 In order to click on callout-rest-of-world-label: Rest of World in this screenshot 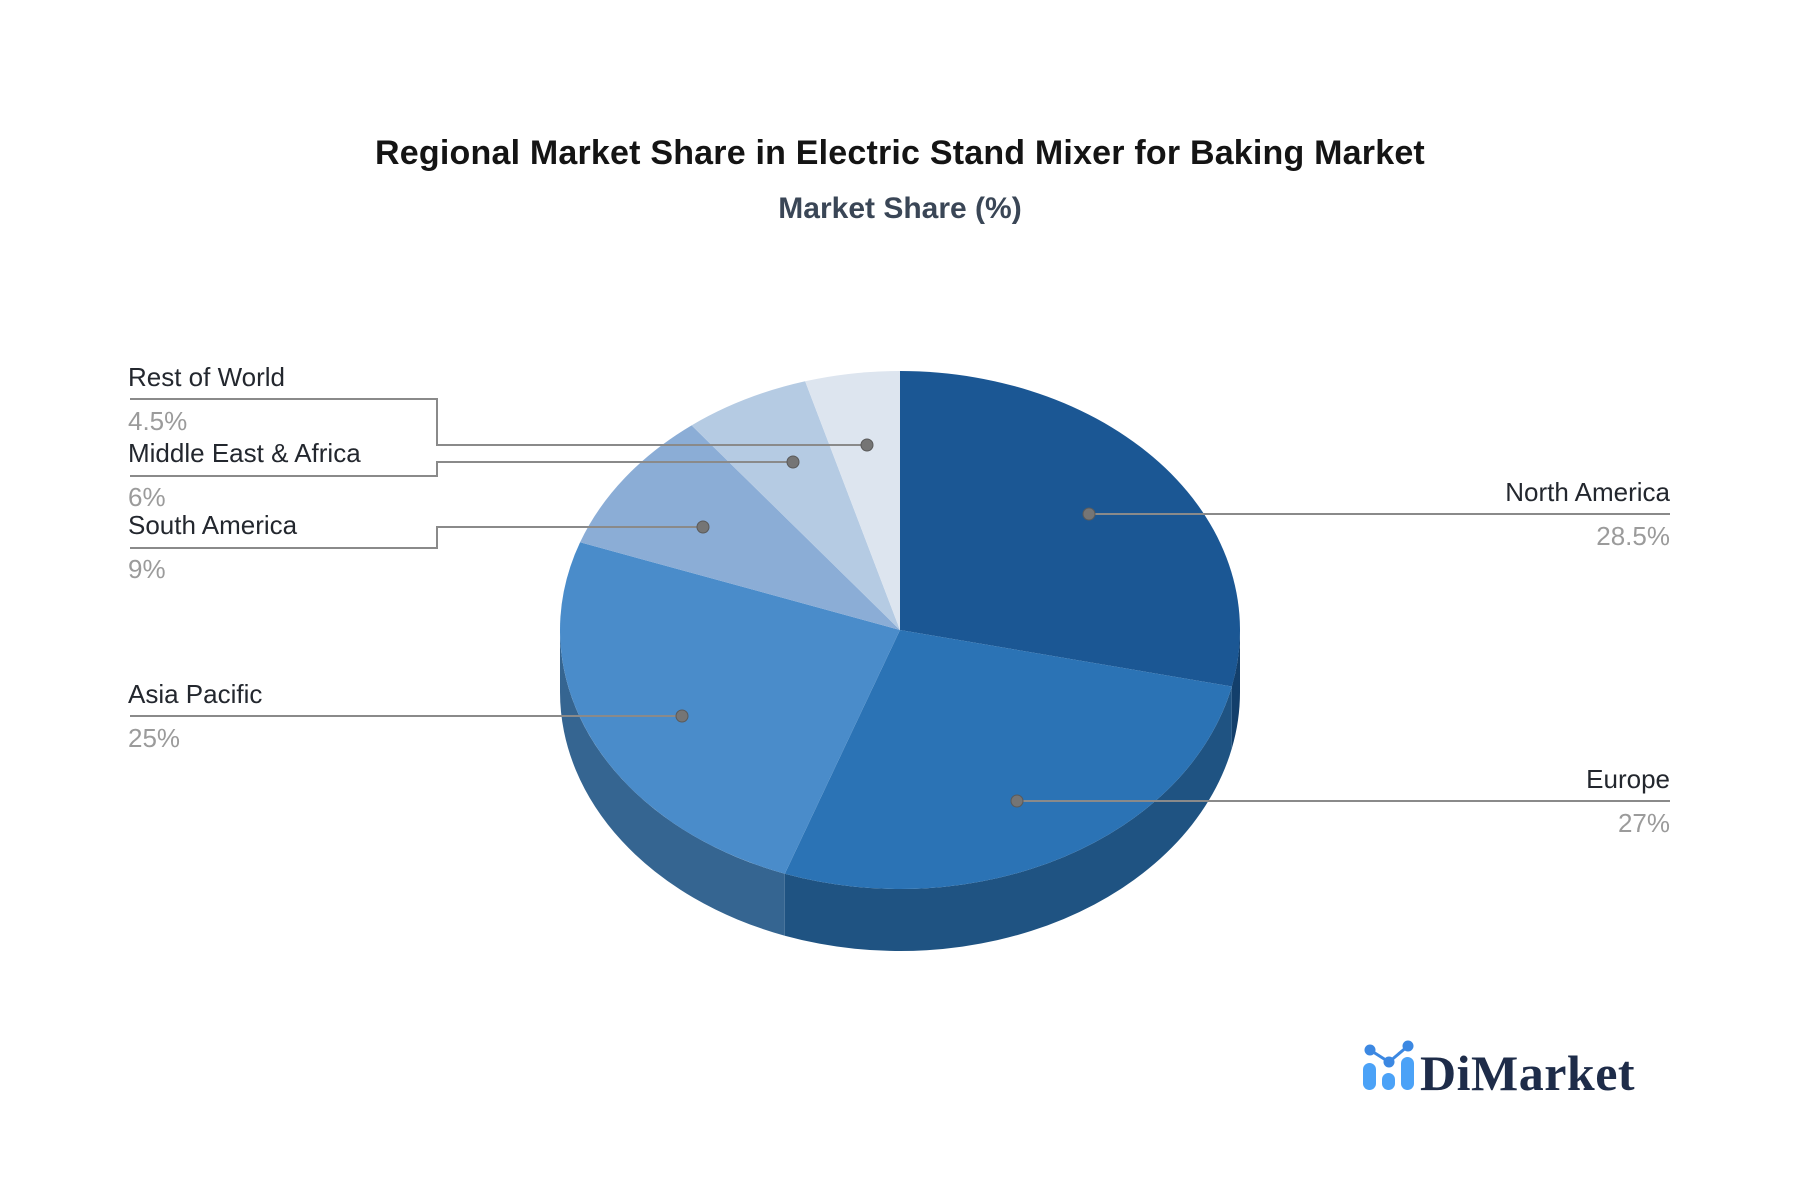, I will do `click(207, 377)`.